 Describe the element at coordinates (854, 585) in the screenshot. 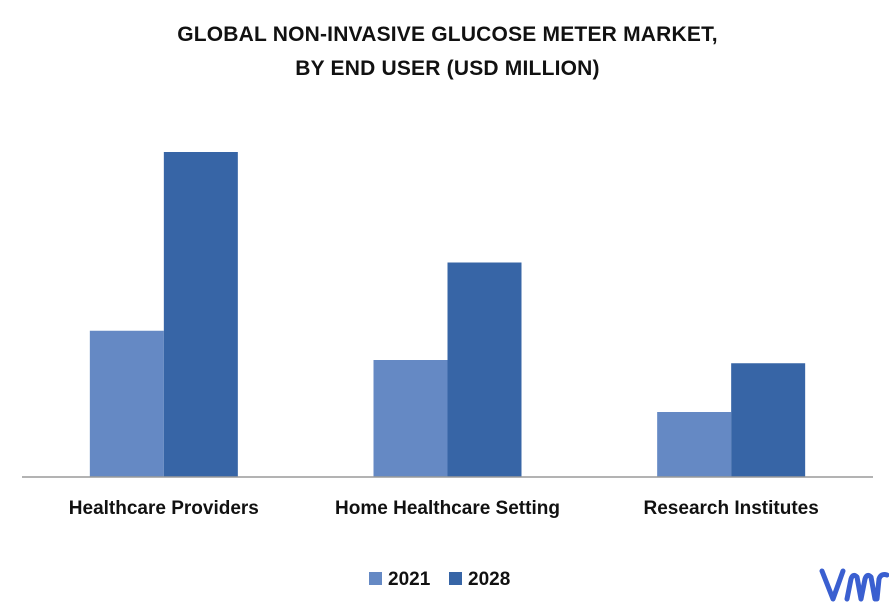

I see `vmr-logo-icon` at that location.